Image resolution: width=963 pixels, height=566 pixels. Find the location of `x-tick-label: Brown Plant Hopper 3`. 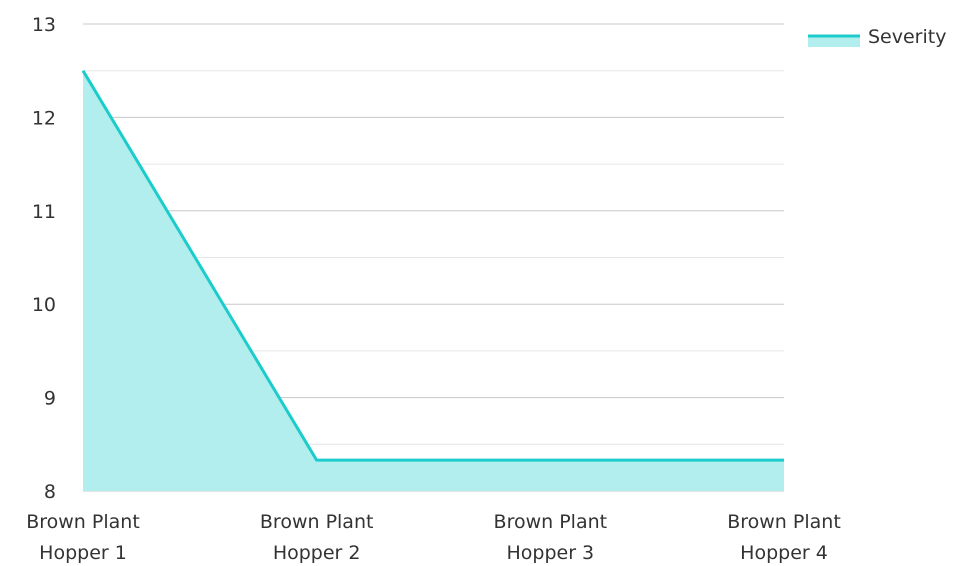

x-tick-label: Brown Plant Hopper 3 is located at coordinates (551, 537).